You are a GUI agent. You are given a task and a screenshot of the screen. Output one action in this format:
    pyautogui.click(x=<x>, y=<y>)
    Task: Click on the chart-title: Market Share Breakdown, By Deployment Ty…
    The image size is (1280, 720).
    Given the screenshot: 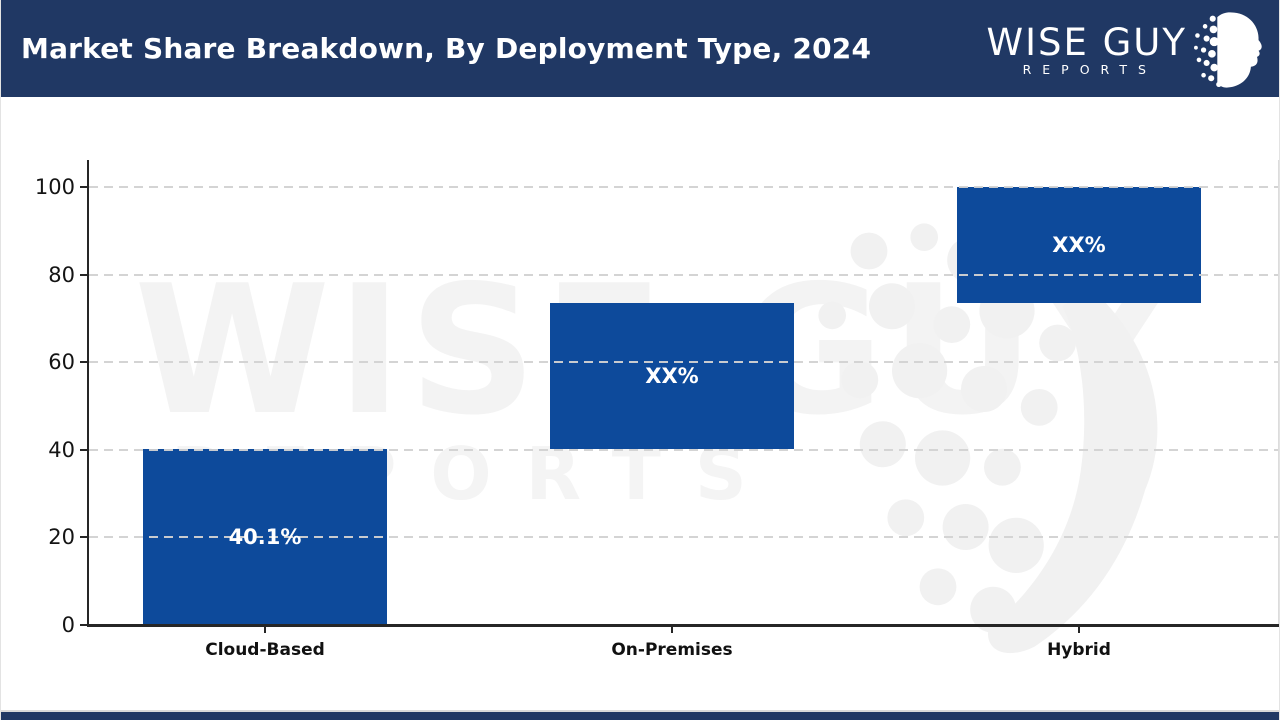 What is the action you would take?
    pyautogui.click(x=446, y=48)
    